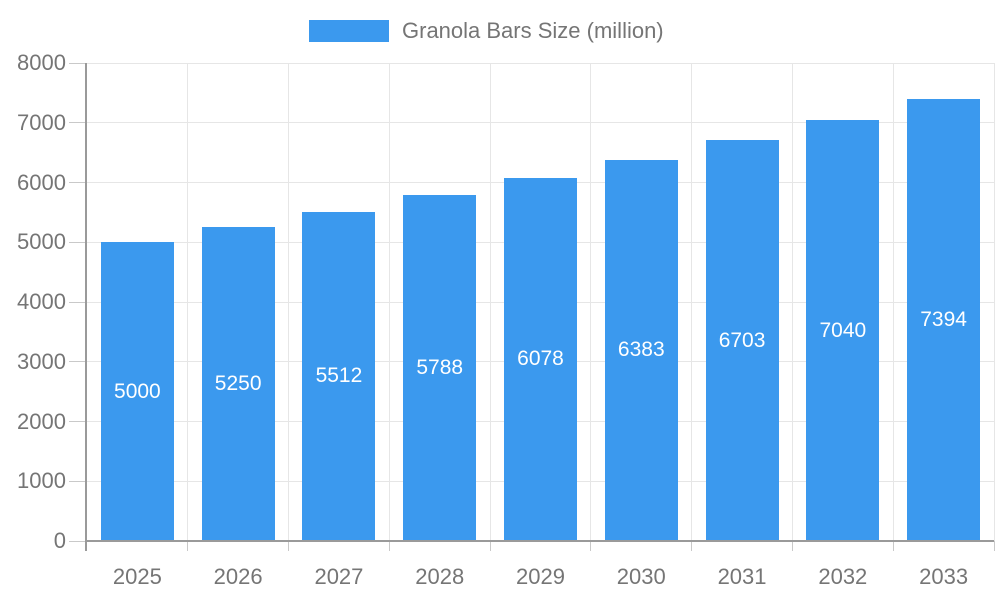 This screenshot has height=600, width=1000. I want to click on x-axis-label: 2025, so click(137, 576).